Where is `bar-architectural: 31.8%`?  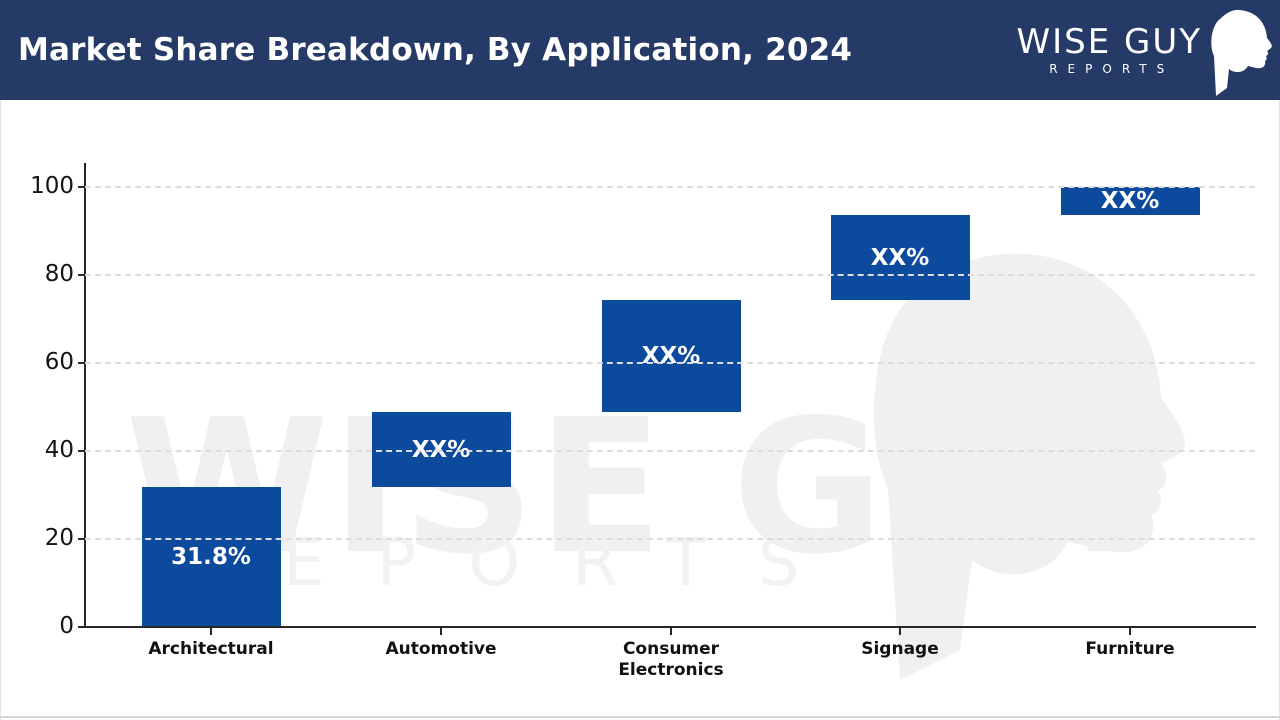
bar-architectural: 31.8% is located at coordinates (211, 557).